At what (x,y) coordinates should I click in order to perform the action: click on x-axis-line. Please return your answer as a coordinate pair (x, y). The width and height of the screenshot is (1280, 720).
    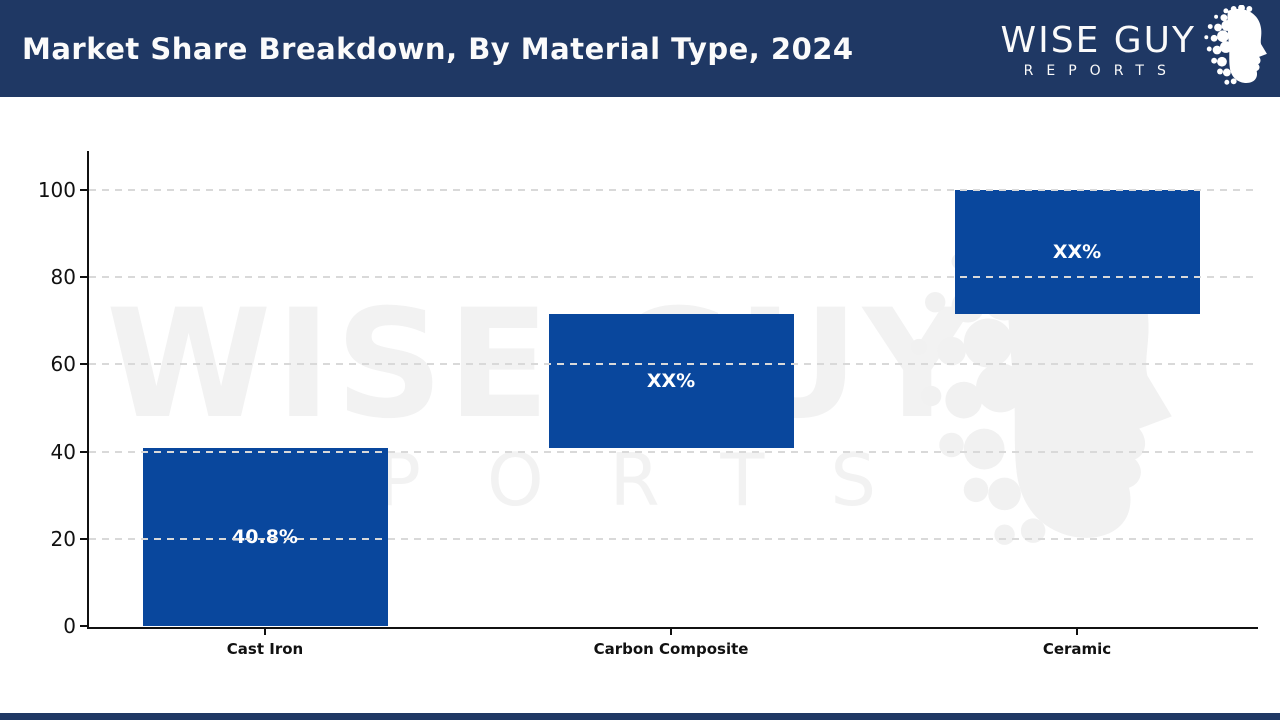
    Looking at the image, I should click on (672, 628).